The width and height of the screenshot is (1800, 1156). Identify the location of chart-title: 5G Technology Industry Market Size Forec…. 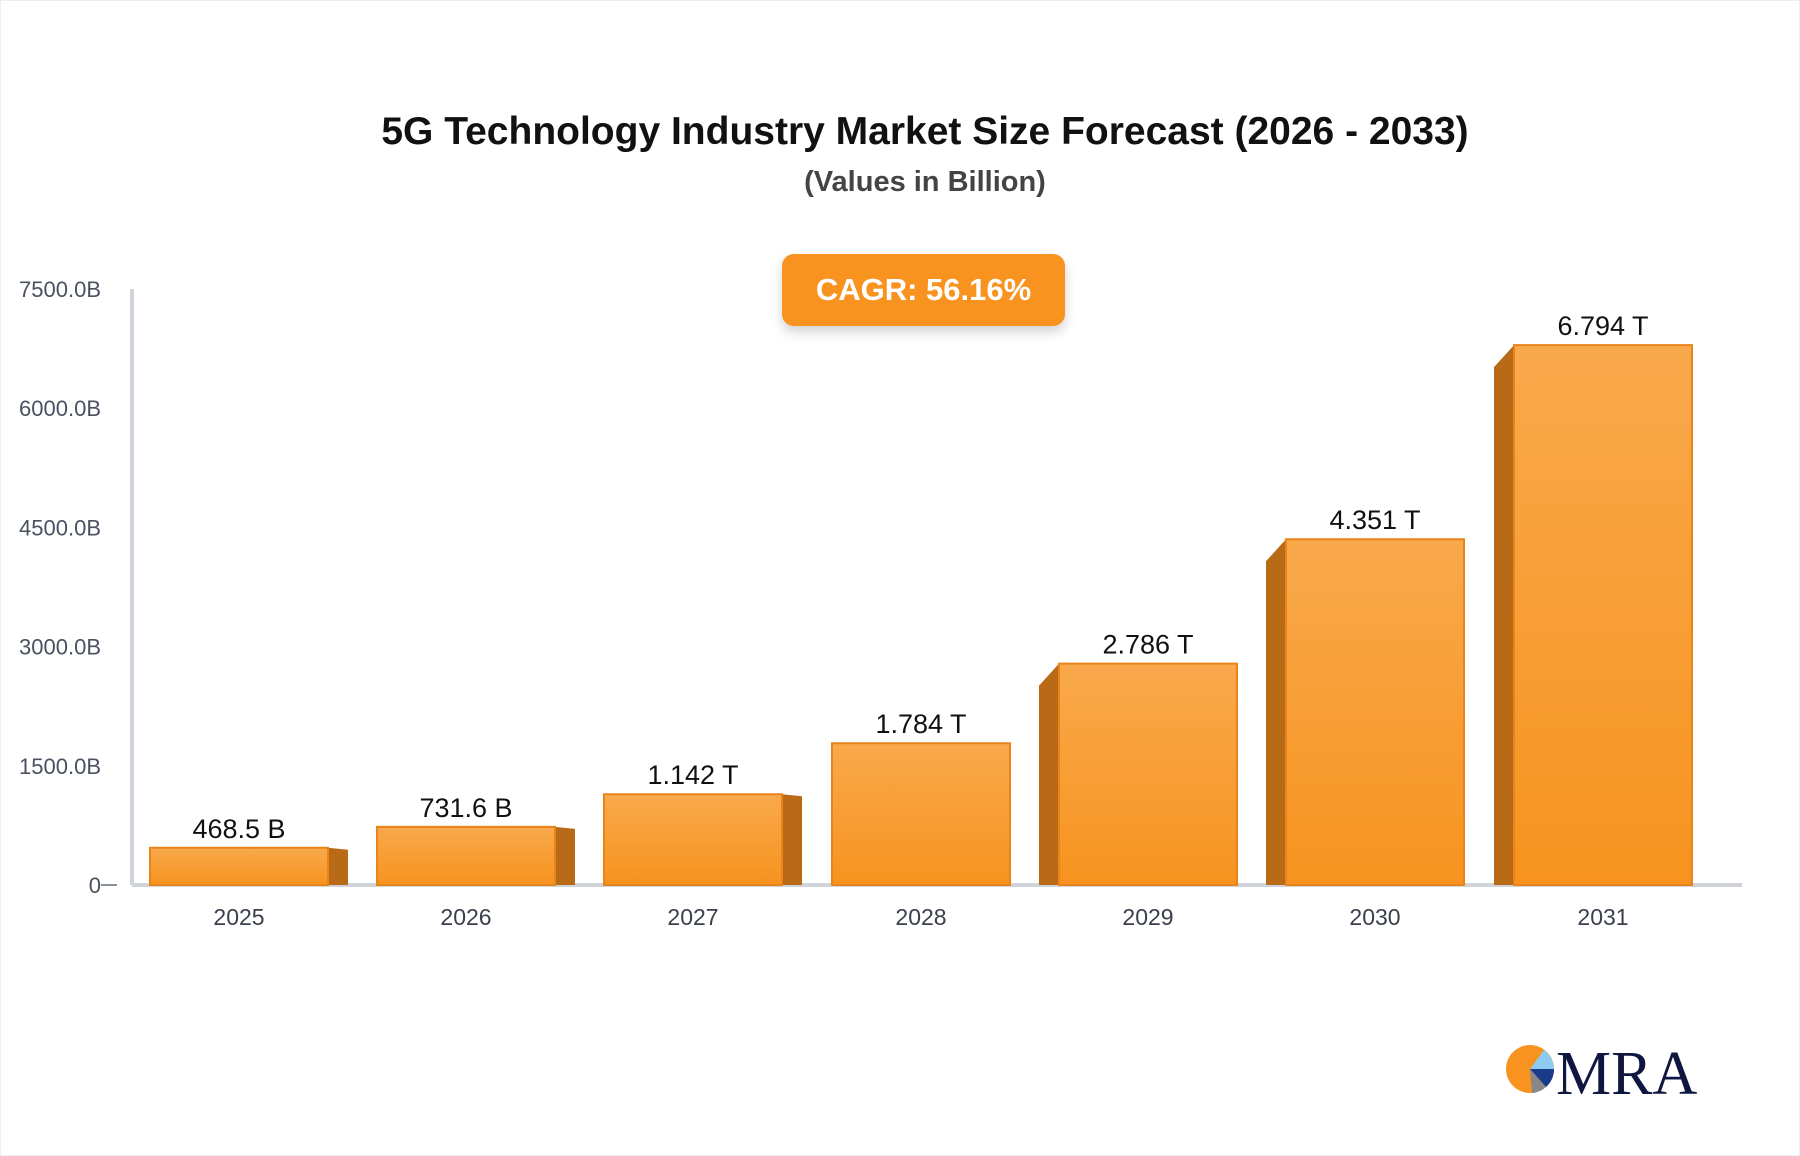
(925, 131).